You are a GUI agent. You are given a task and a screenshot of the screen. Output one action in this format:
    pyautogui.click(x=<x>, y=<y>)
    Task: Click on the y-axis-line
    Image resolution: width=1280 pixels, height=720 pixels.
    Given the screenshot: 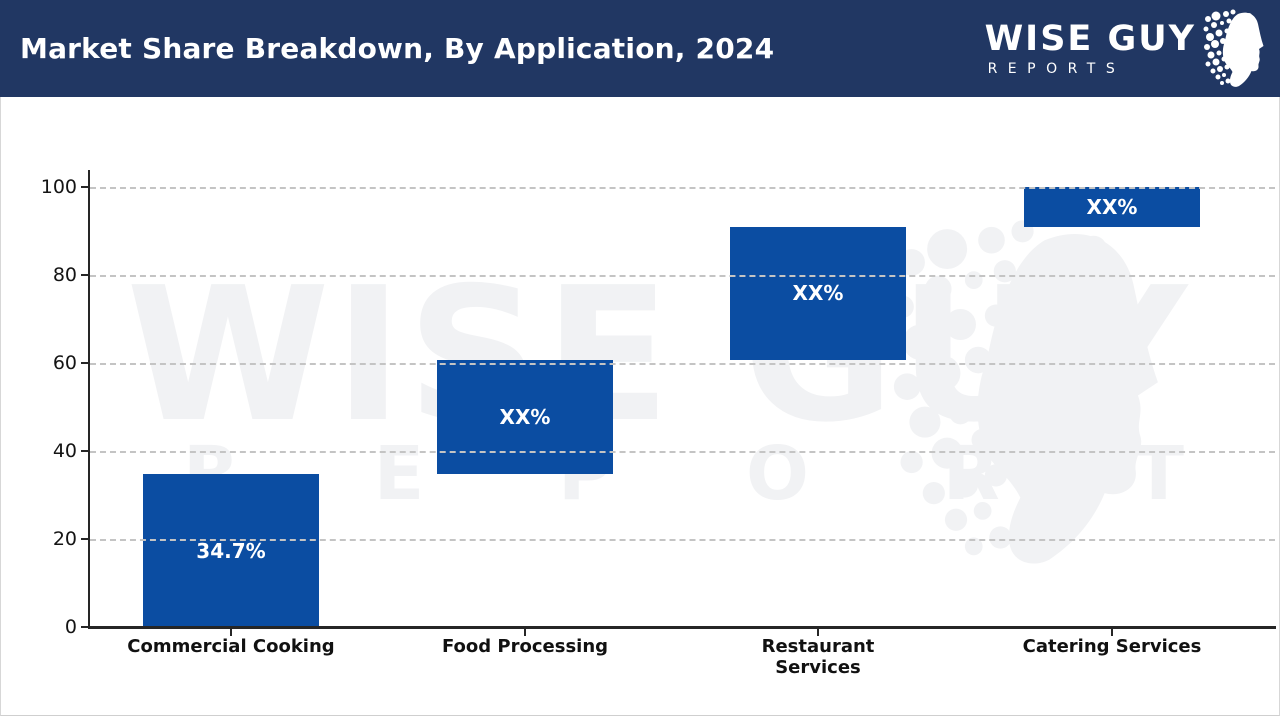 What is the action you would take?
    pyautogui.click(x=89, y=398)
    